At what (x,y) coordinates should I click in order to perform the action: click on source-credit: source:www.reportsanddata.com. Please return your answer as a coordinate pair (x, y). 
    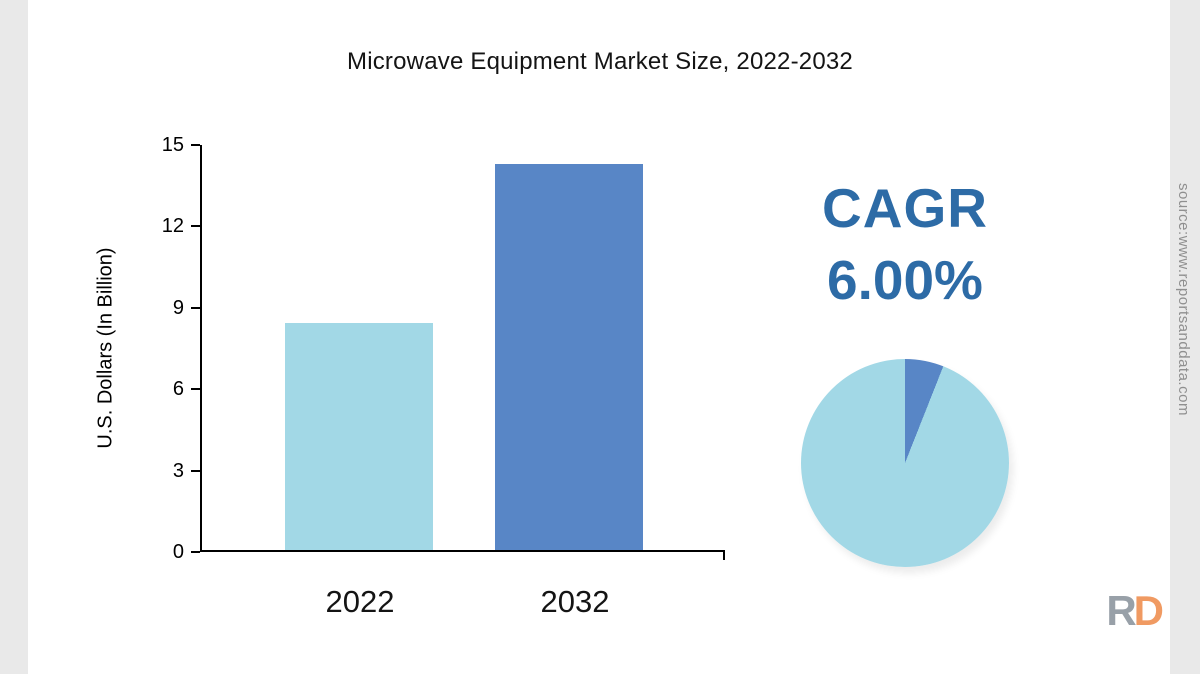
    Looking at the image, I should click on (1183, 299).